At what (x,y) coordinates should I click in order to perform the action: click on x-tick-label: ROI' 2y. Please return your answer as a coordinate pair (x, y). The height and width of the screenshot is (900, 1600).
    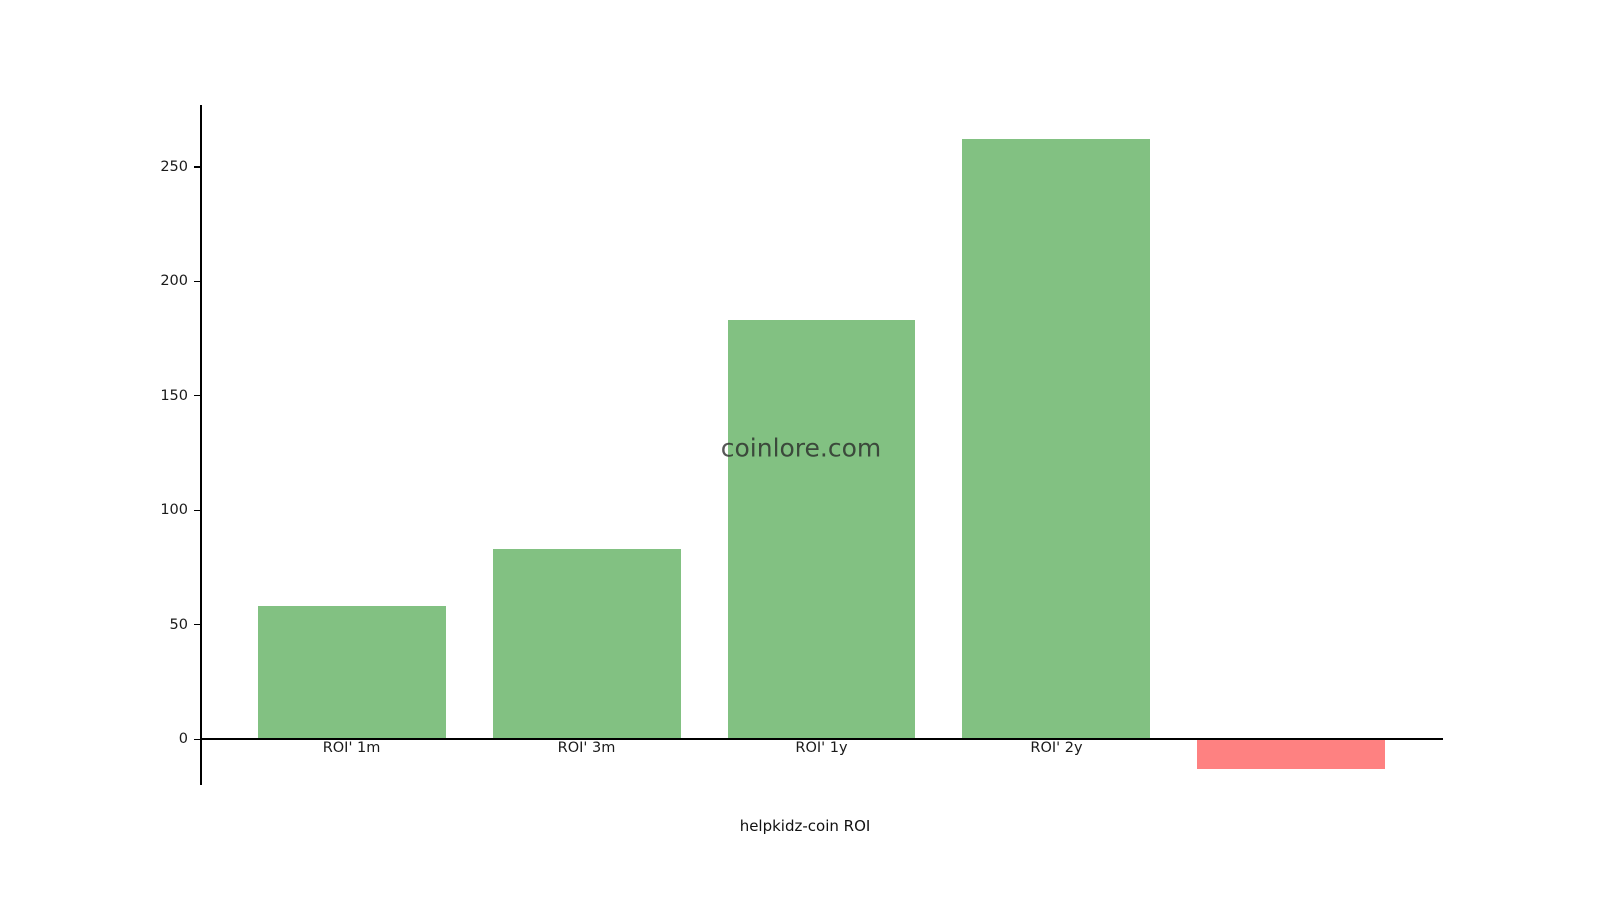
    Looking at the image, I should click on (1056, 748).